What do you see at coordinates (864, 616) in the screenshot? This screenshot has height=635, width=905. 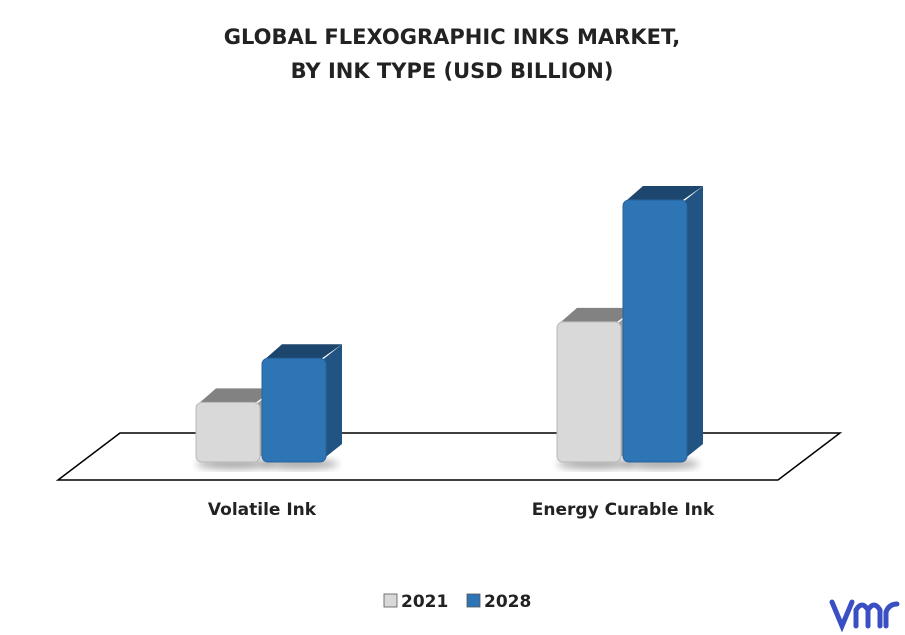 I see `logo` at bounding box center [864, 616].